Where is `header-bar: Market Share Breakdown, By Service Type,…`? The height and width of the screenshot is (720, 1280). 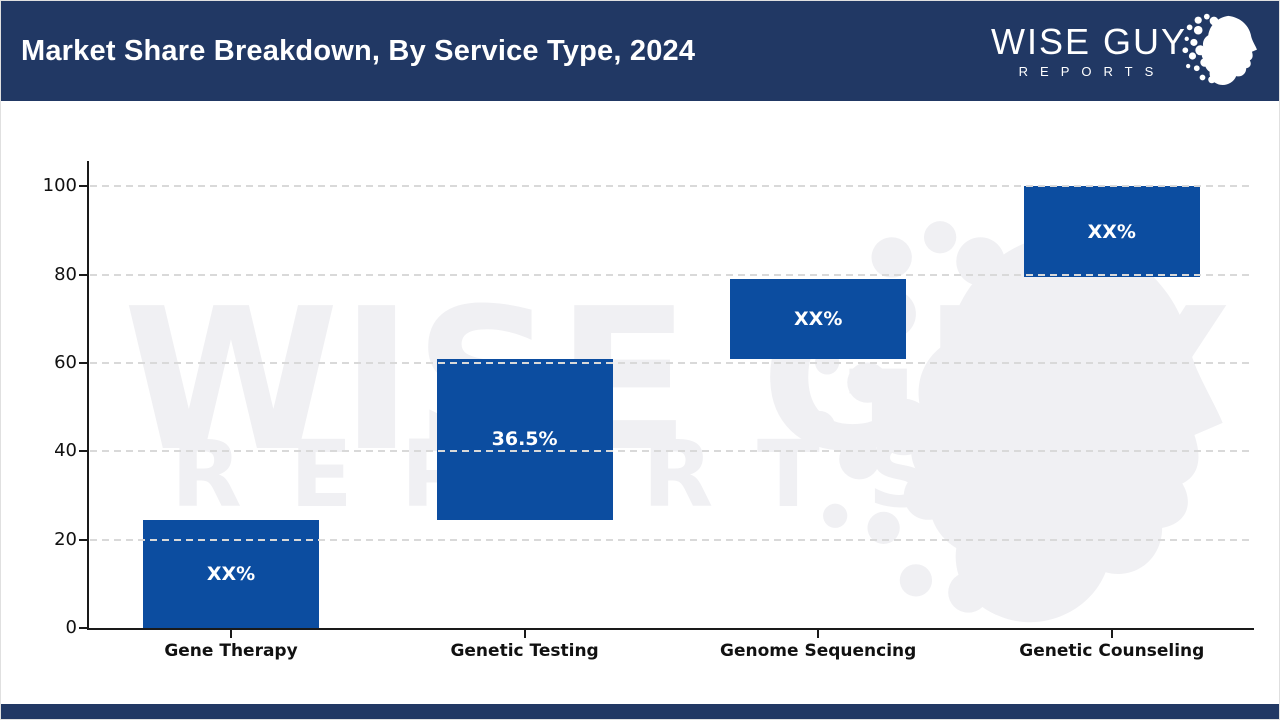
header-bar: Market Share Breakdown, By Service Type,… is located at coordinates (640, 51).